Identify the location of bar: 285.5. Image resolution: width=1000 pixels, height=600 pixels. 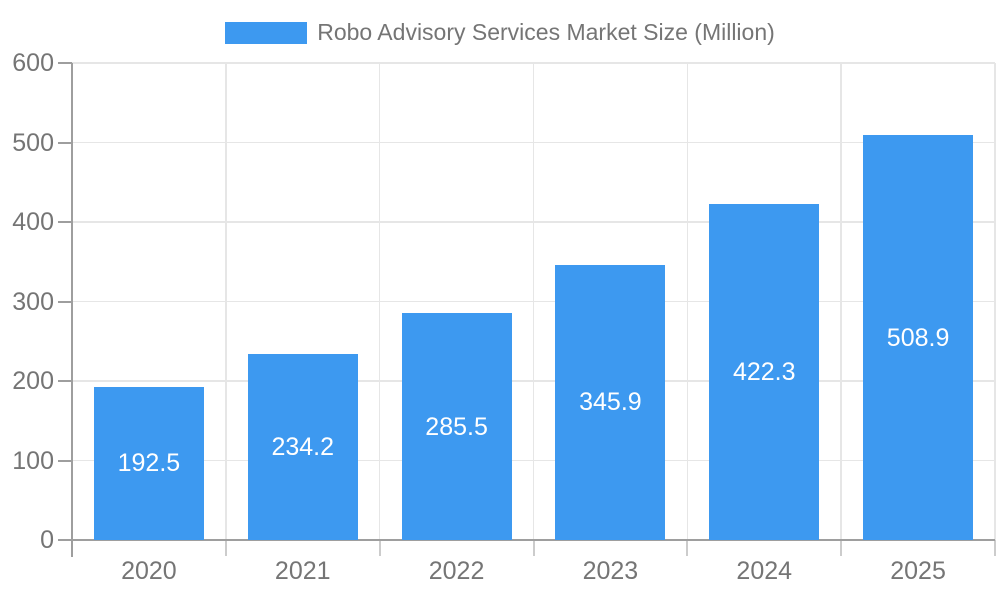
(456, 426).